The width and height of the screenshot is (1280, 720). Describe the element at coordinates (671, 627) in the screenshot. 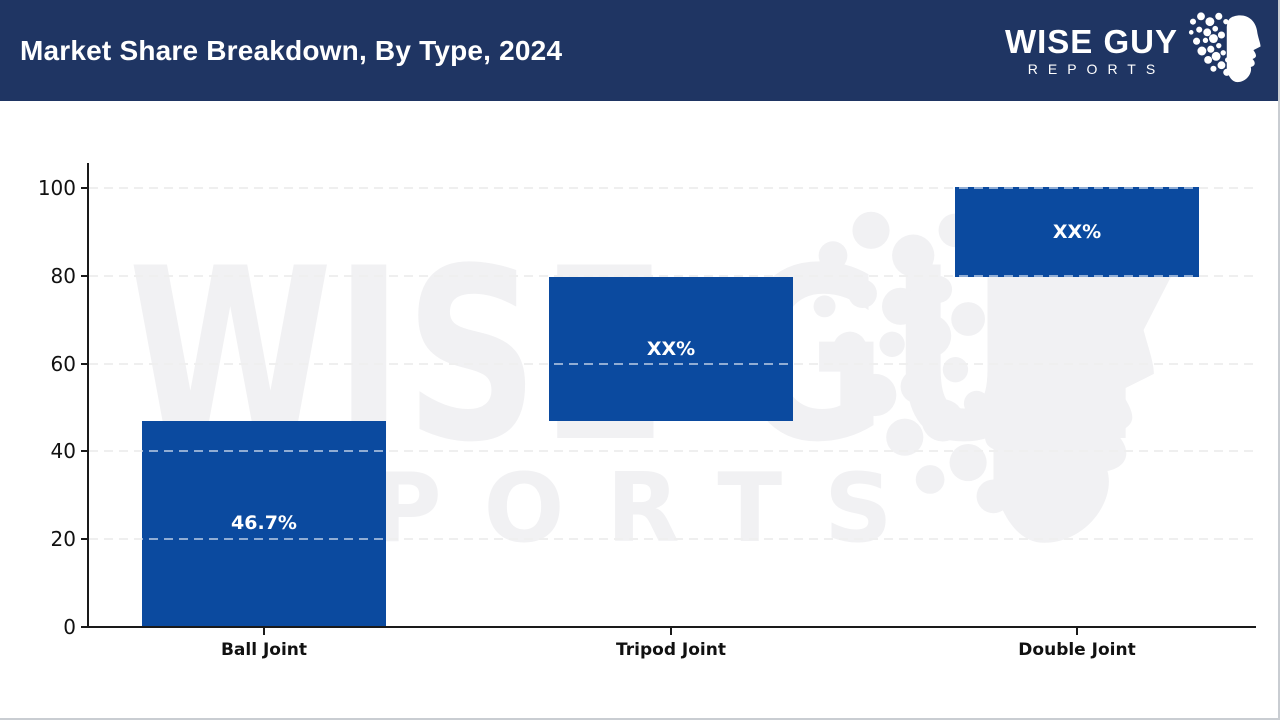

I see `x-axis-spine` at that location.